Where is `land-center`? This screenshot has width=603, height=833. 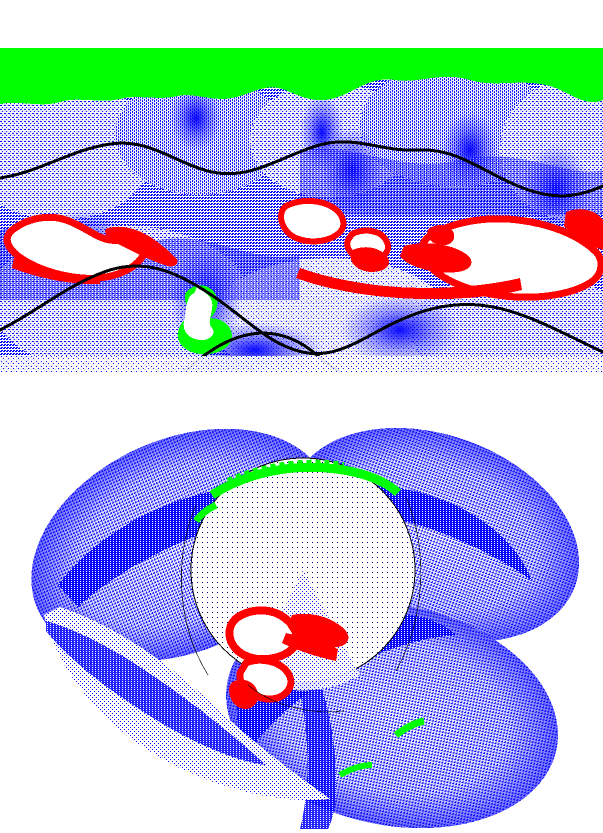
land-center is located at coordinates (312, 221).